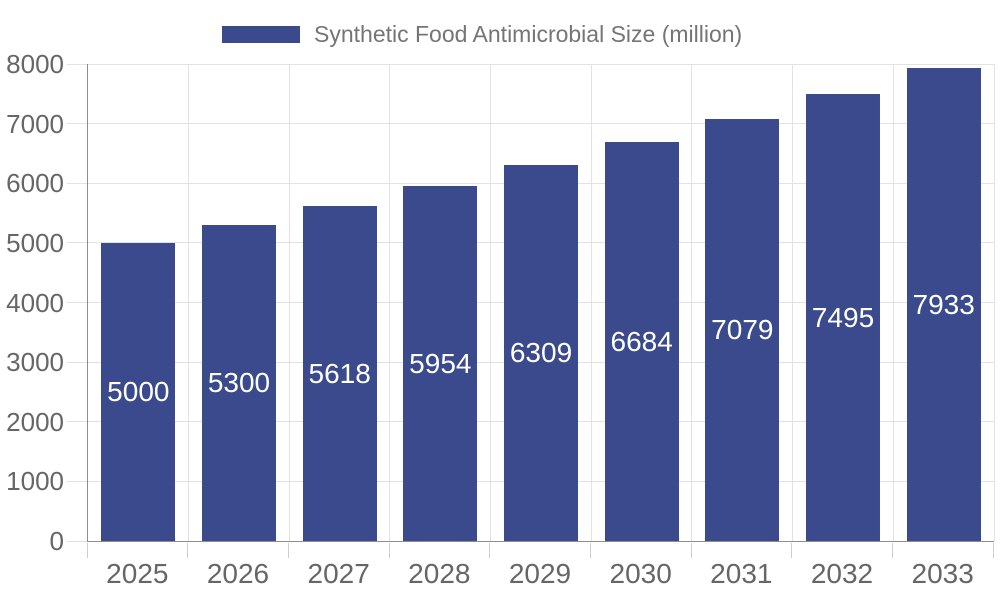  What do you see at coordinates (35, 421) in the screenshot?
I see `y-axis-label: 2000` at bounding box center [35, 421].